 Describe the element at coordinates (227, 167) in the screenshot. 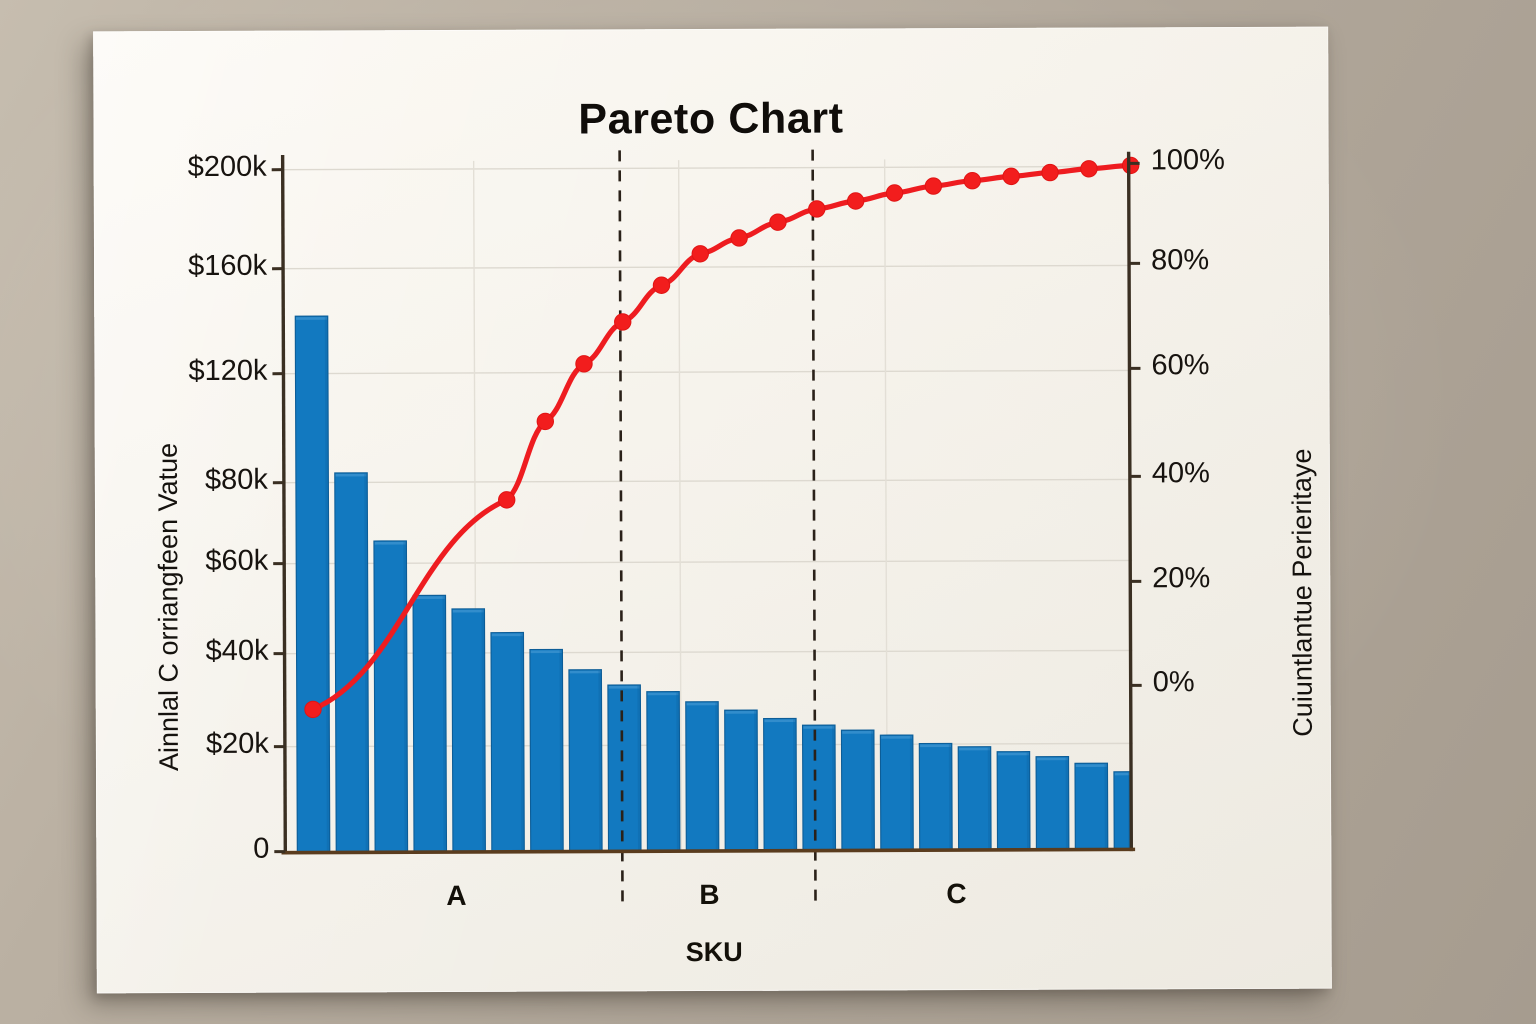

I see `left-axis-tick-label: $200k` at that location.